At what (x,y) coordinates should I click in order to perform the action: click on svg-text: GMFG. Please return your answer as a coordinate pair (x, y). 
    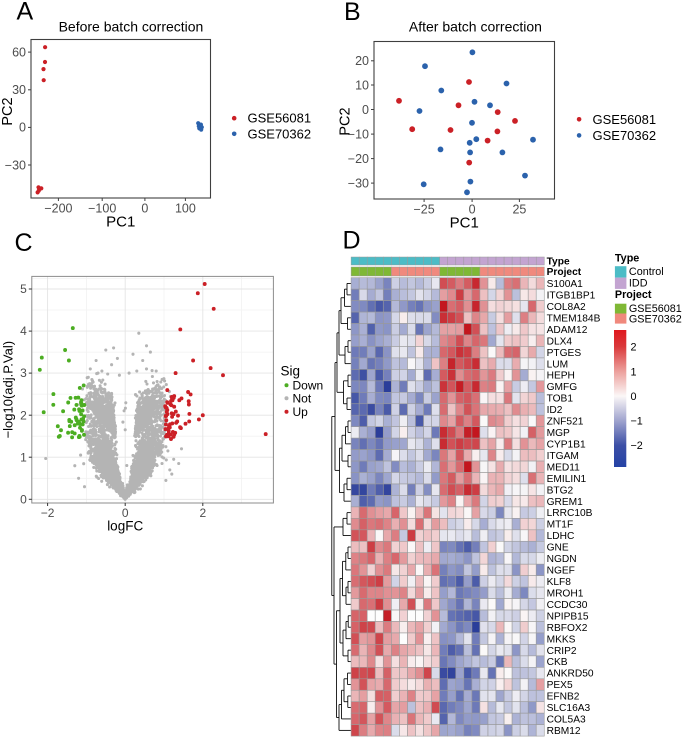
    Looking at the image, I should click on (562, 387).